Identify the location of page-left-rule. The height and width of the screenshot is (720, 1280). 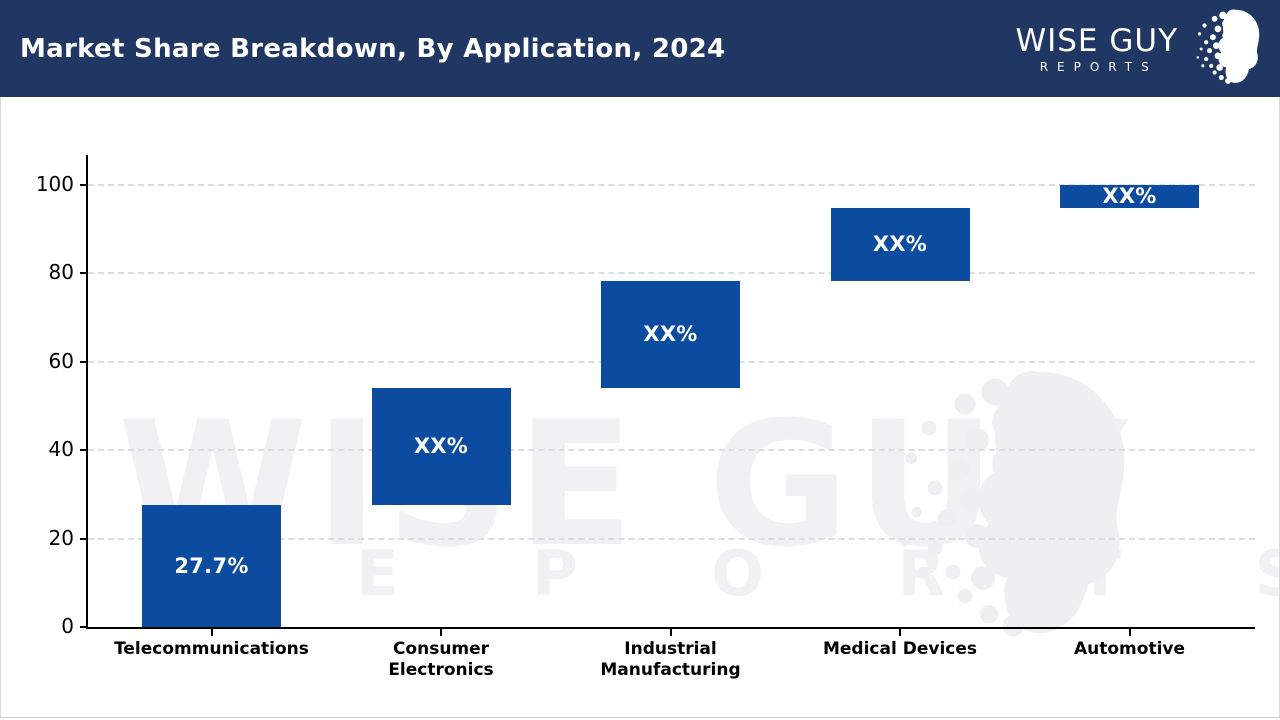
(0, 407).